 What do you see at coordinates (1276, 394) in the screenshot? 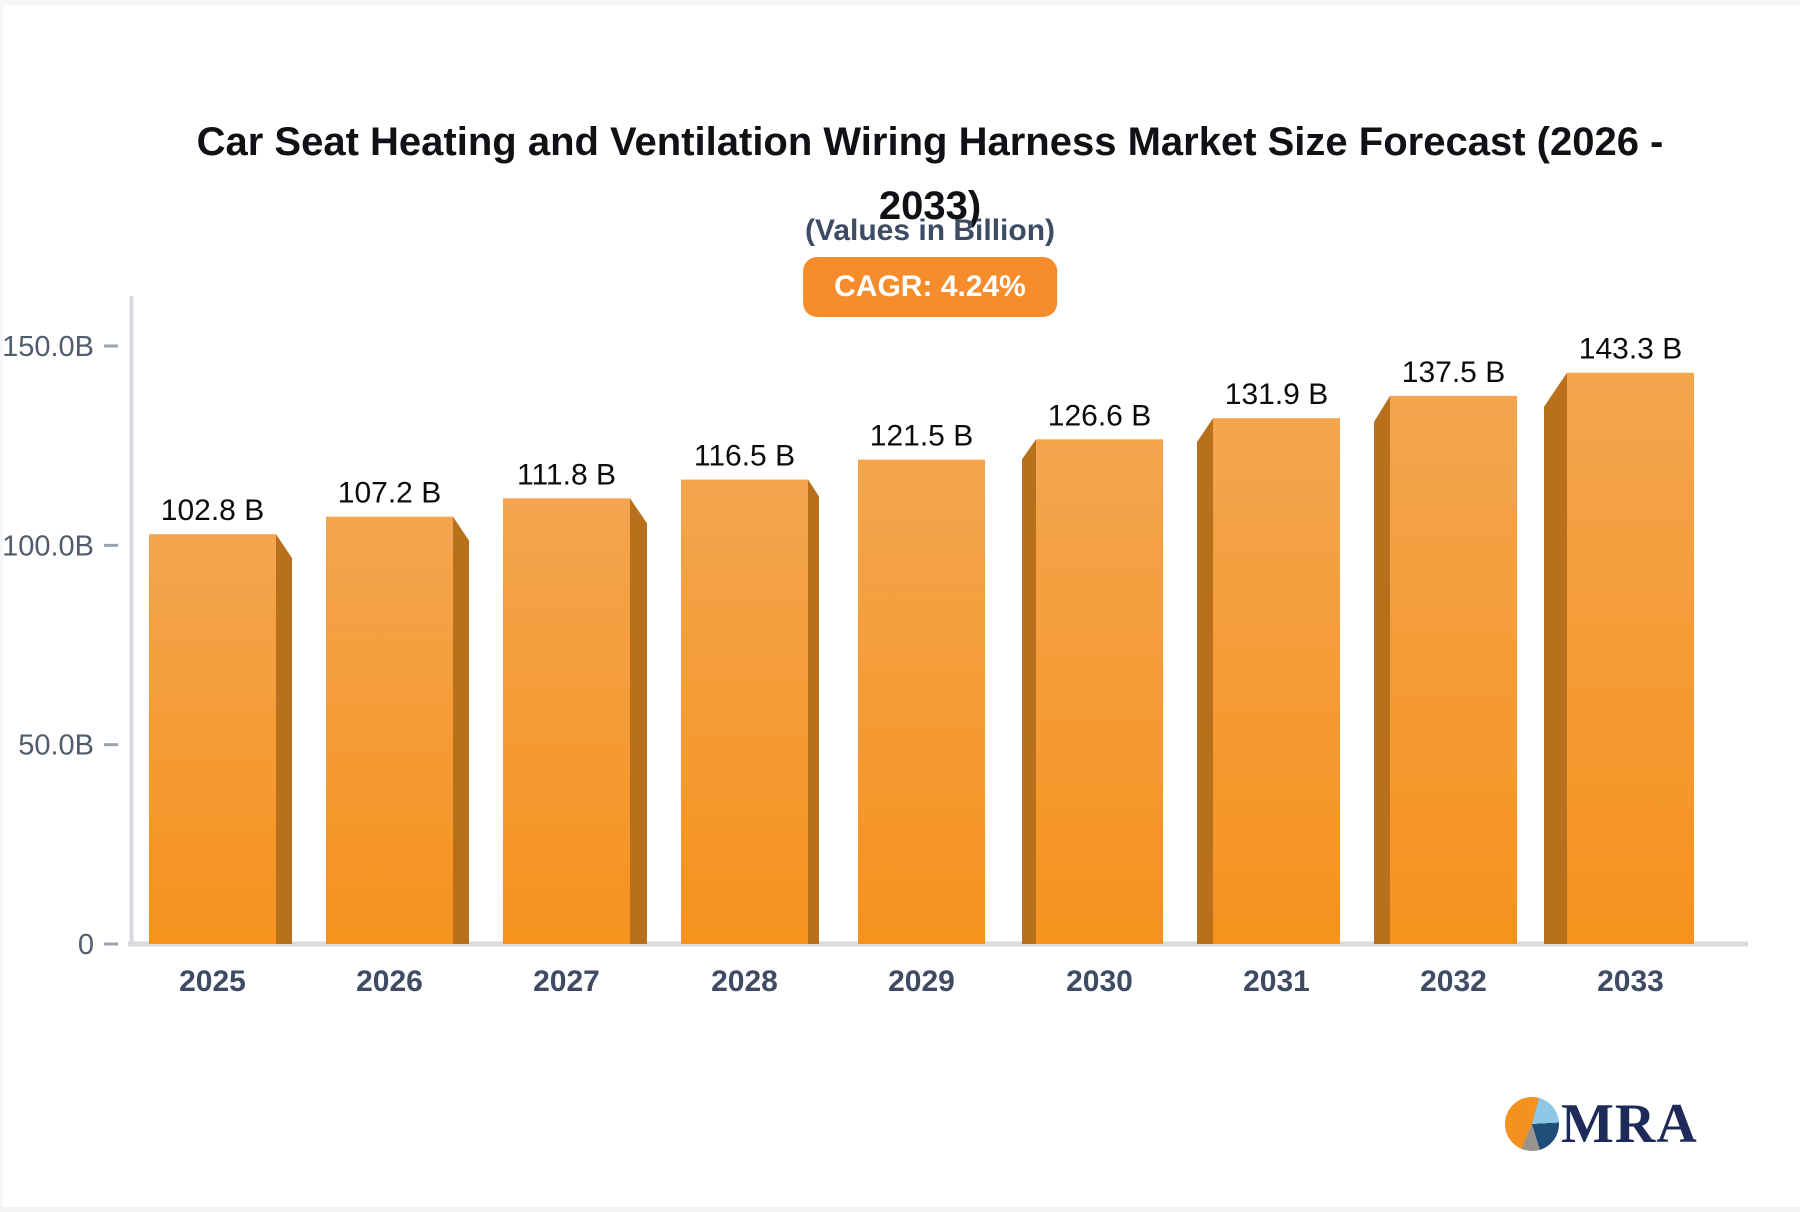
I see `bar-value-label: 131.9 B` at bounding box center [1276, 394].